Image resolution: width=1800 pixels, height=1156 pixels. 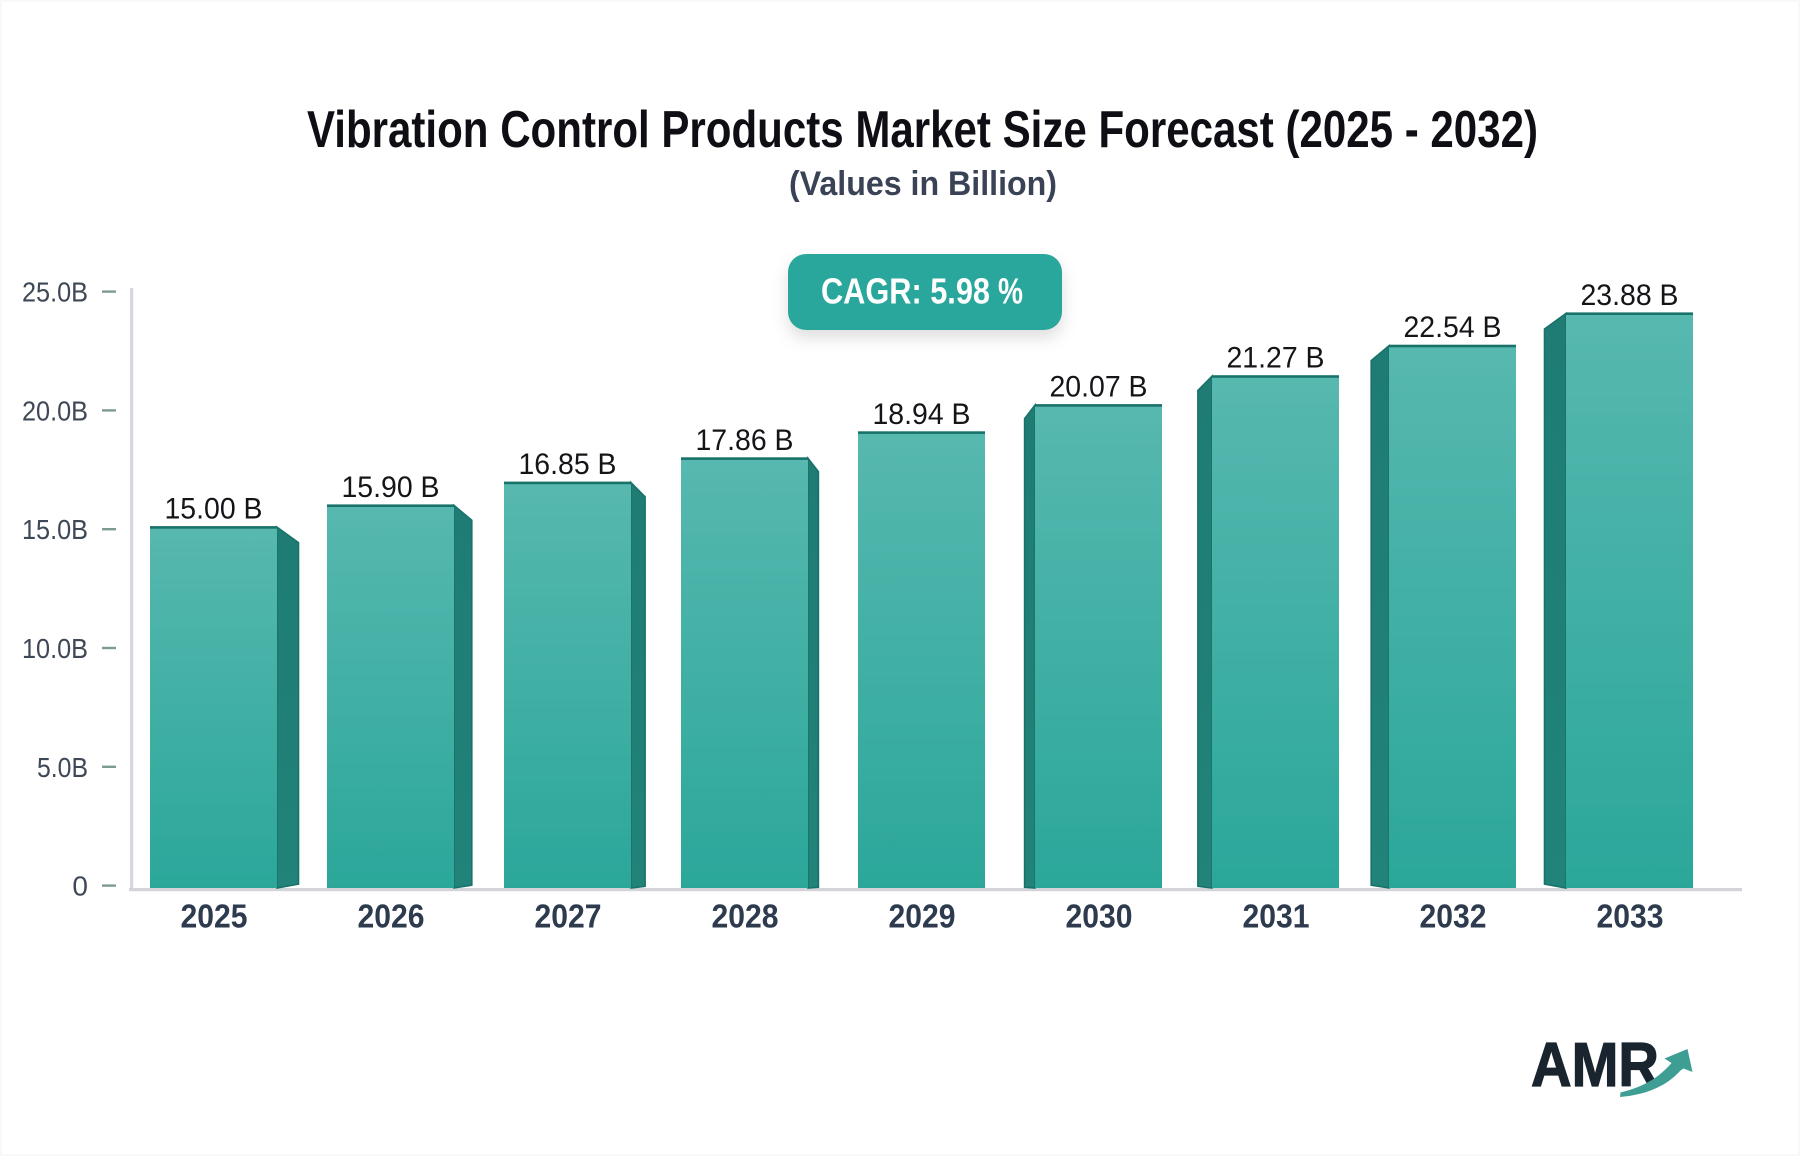 What do you see at coordinates (1276, 358) in the screenshot?
I see `svg-text: 21.27 B` at bounding box center [1276, 358].